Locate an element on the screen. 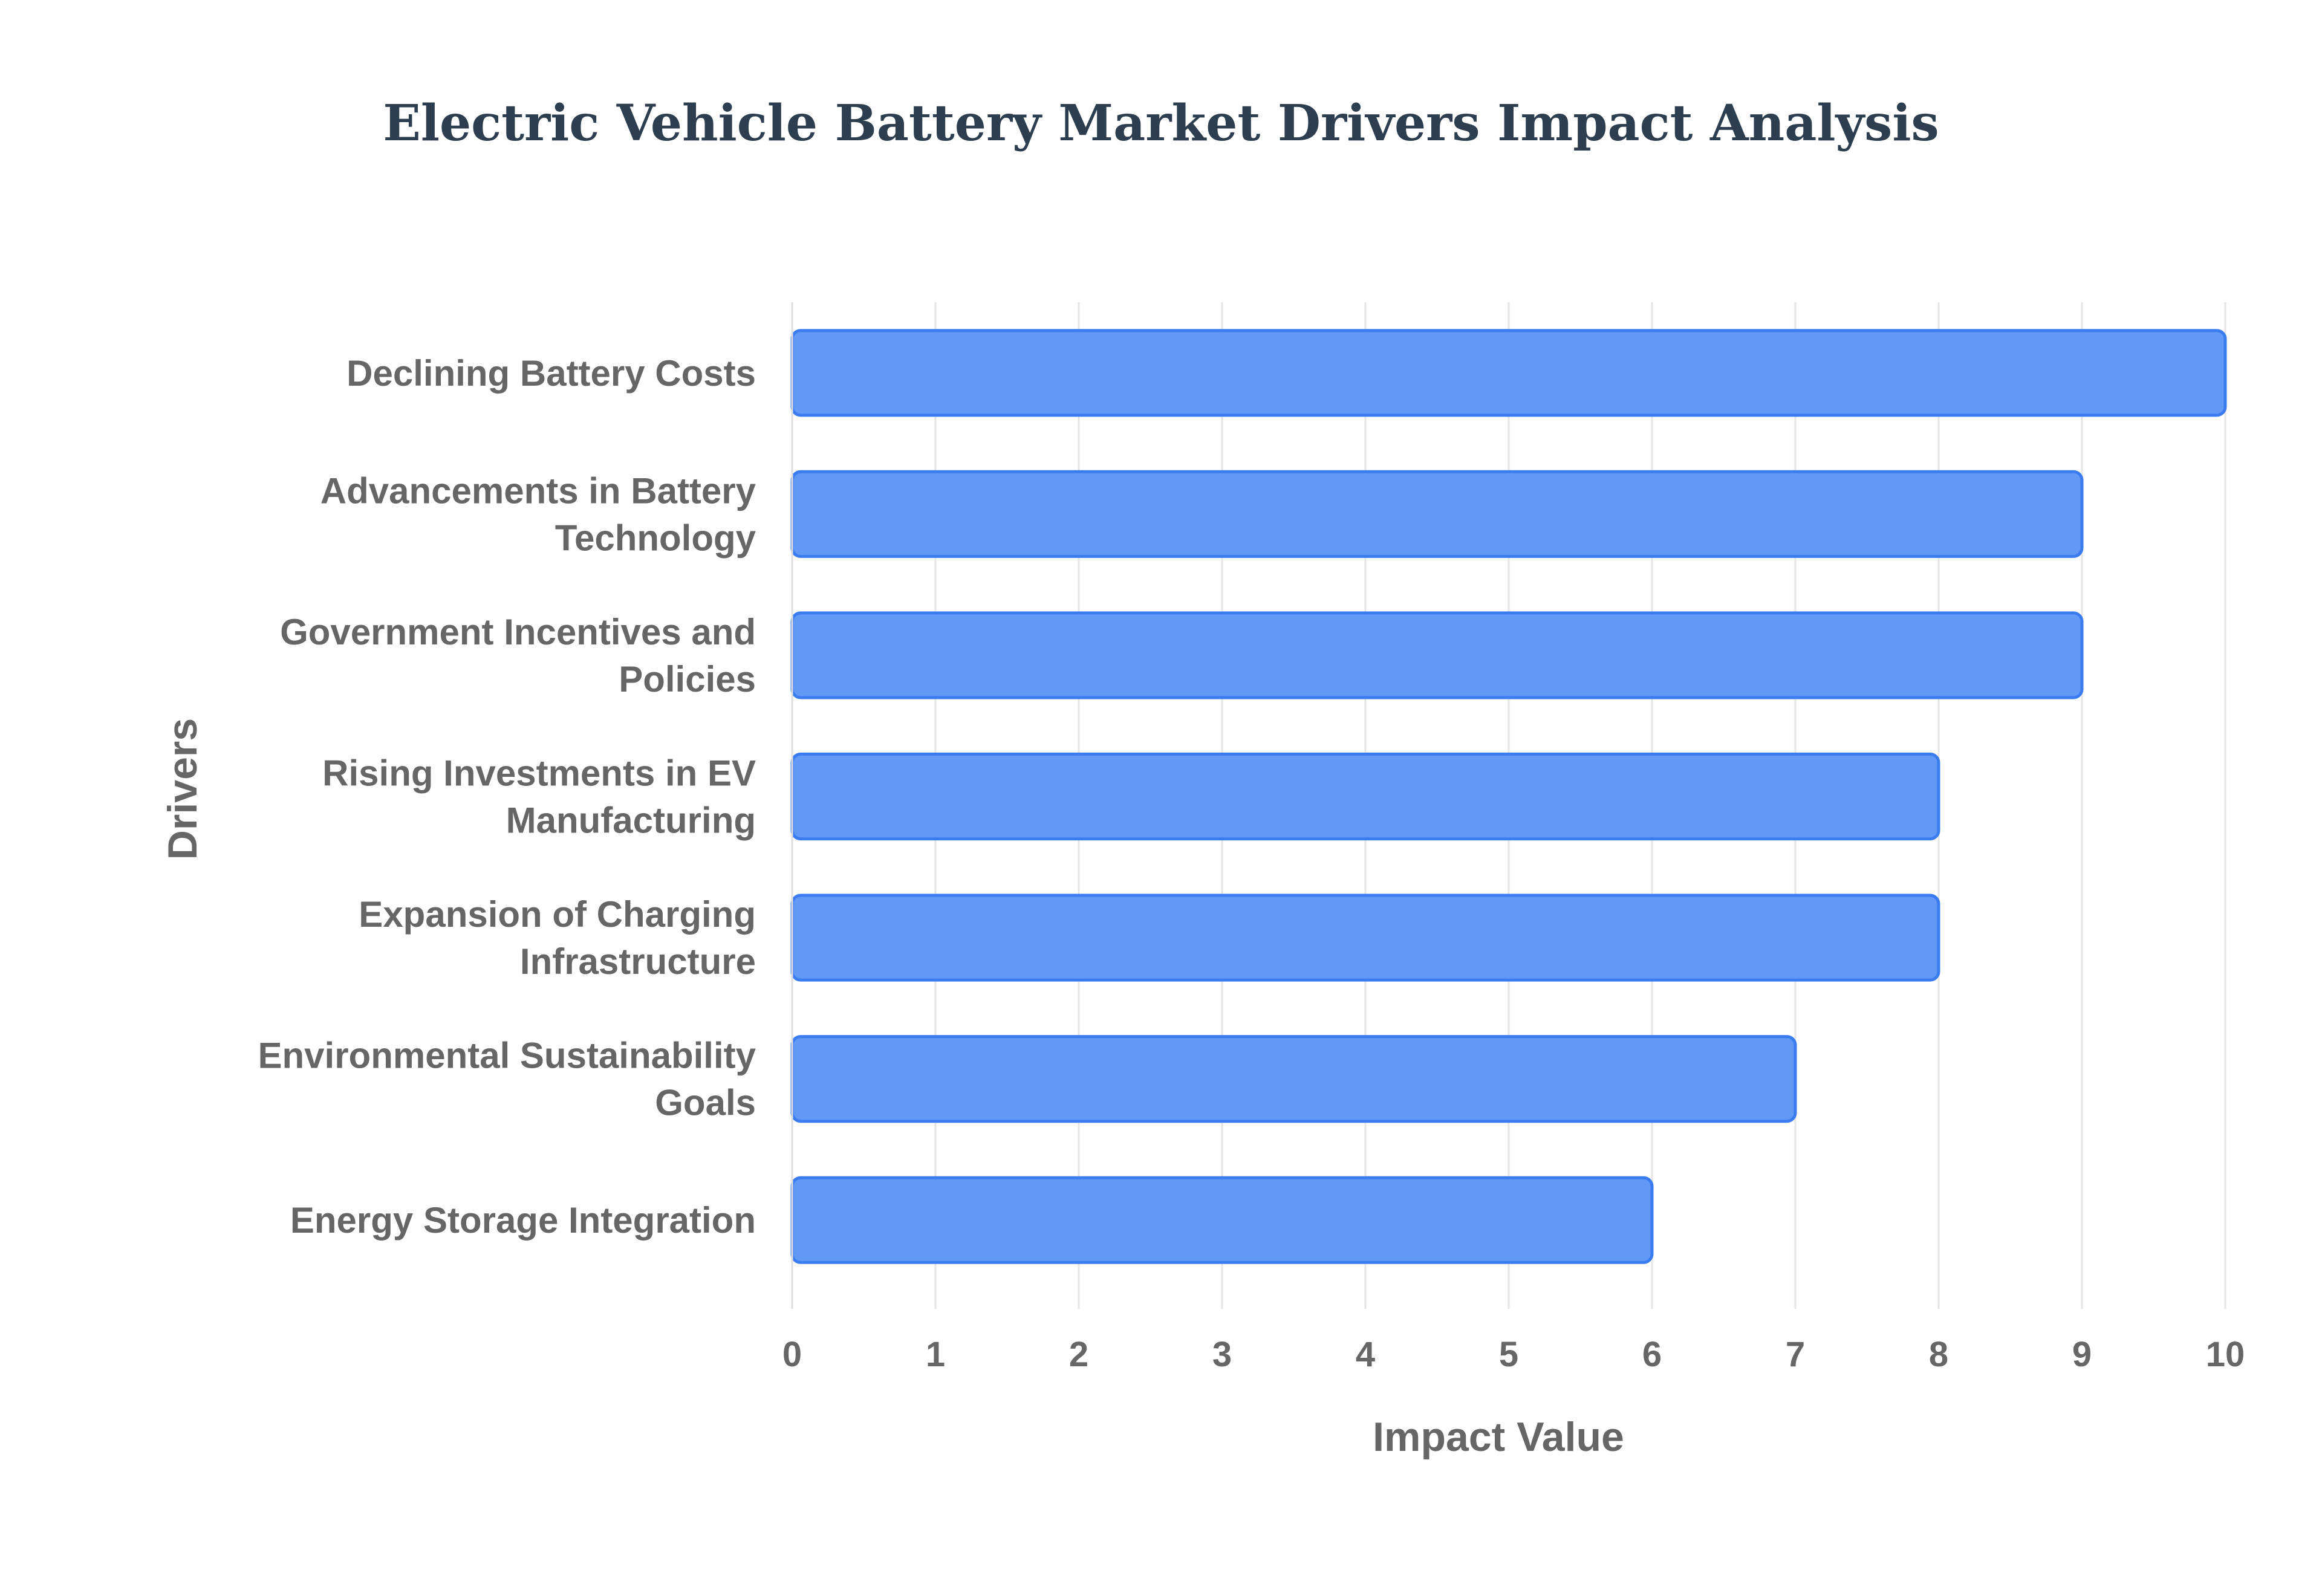  x-tick-label: 9 is located at coordinates (2082, 1354).